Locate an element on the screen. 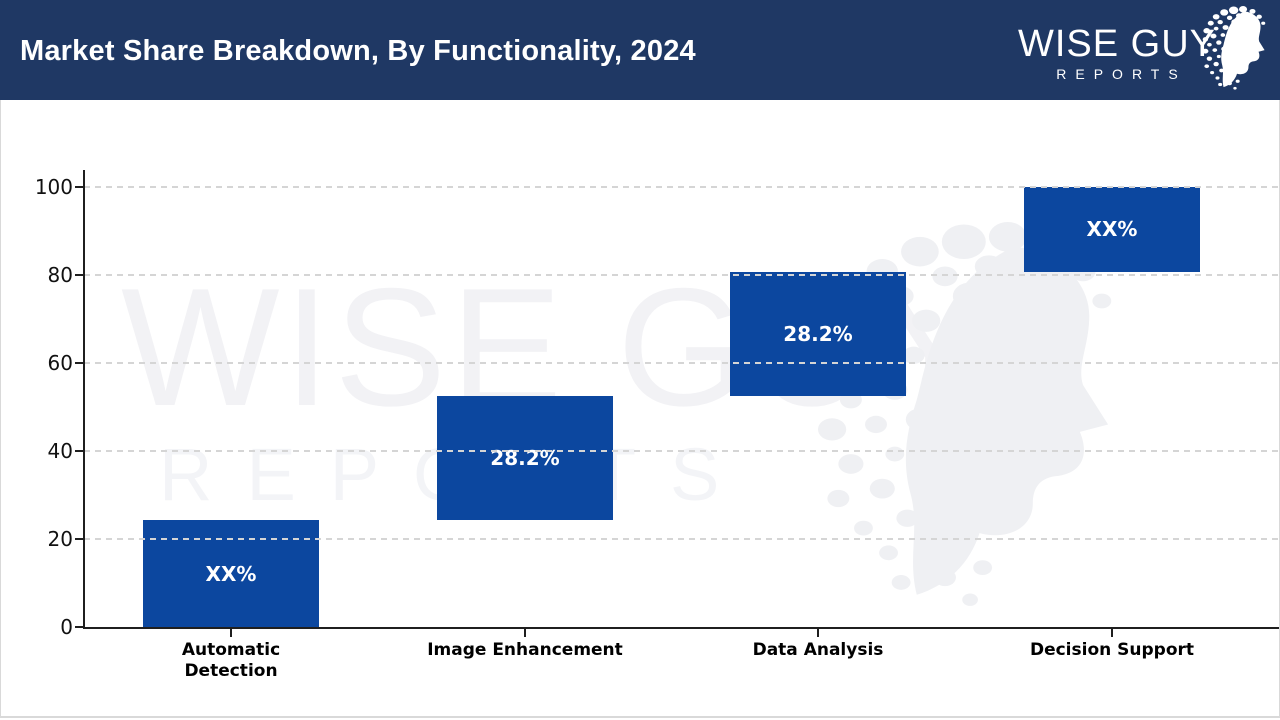 Image resolution: width=1280 pixels, height=720 pixels. x-axis-line is located at coordinates (681, 628).